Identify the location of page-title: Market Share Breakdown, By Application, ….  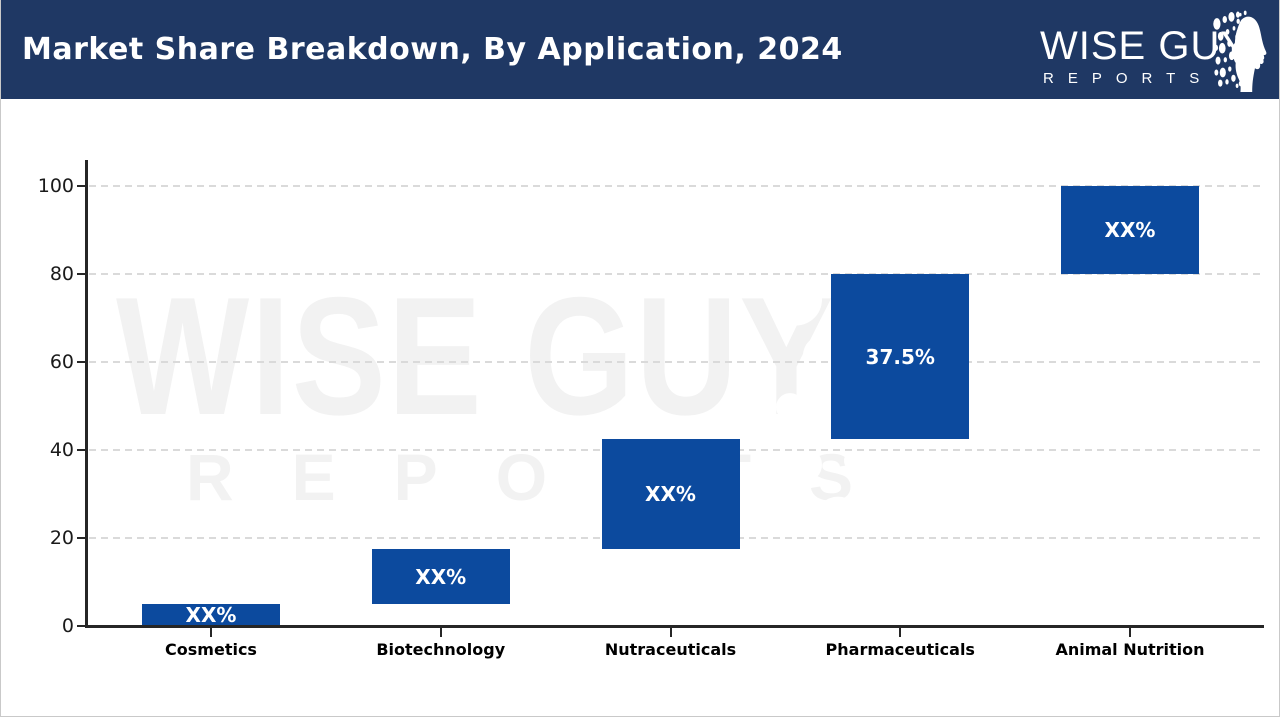
(432, 49).